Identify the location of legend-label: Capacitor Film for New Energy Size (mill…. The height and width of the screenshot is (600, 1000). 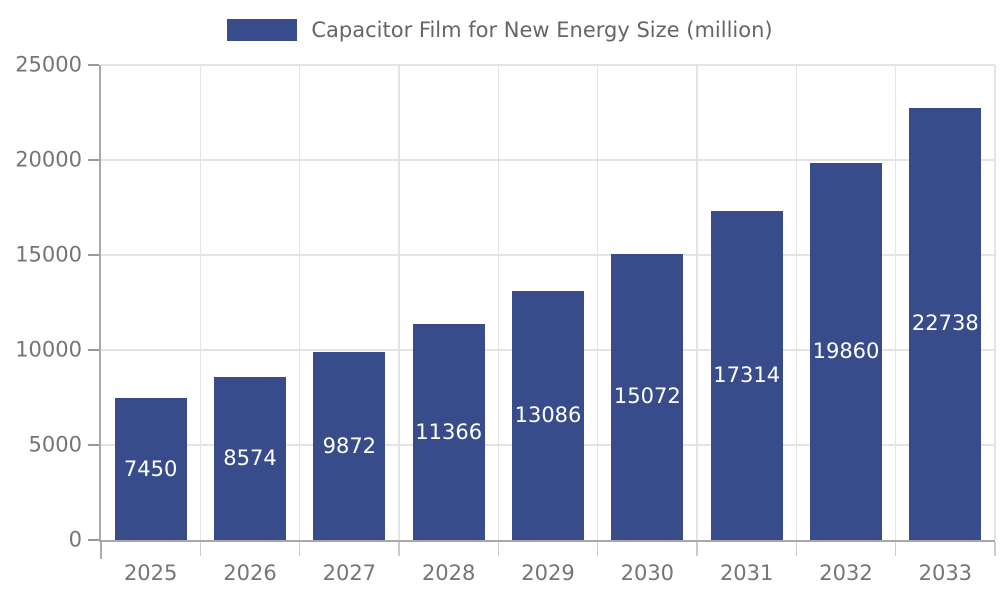
(542, 30).